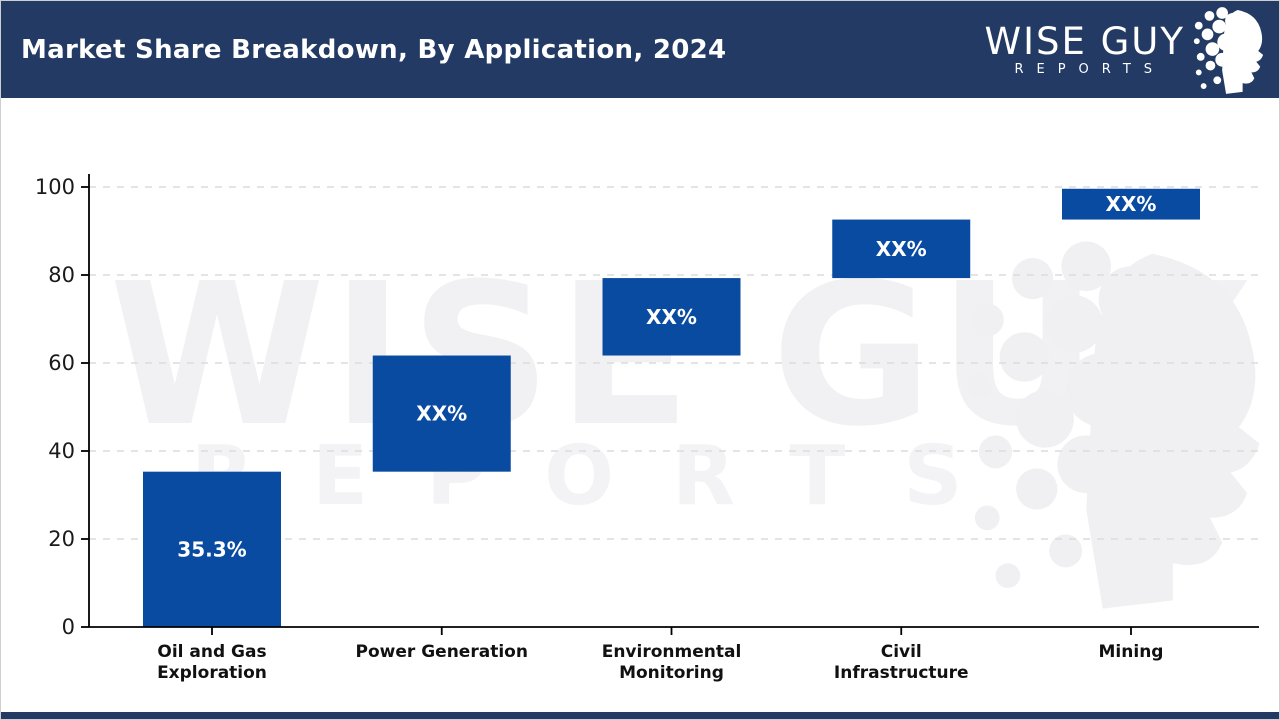 Image resolution: width=1280 pixels, height=720 pixels. Describe the element at coordinates (1113, 425) in the screenshot. I see `watermark-face-icon` at that location.